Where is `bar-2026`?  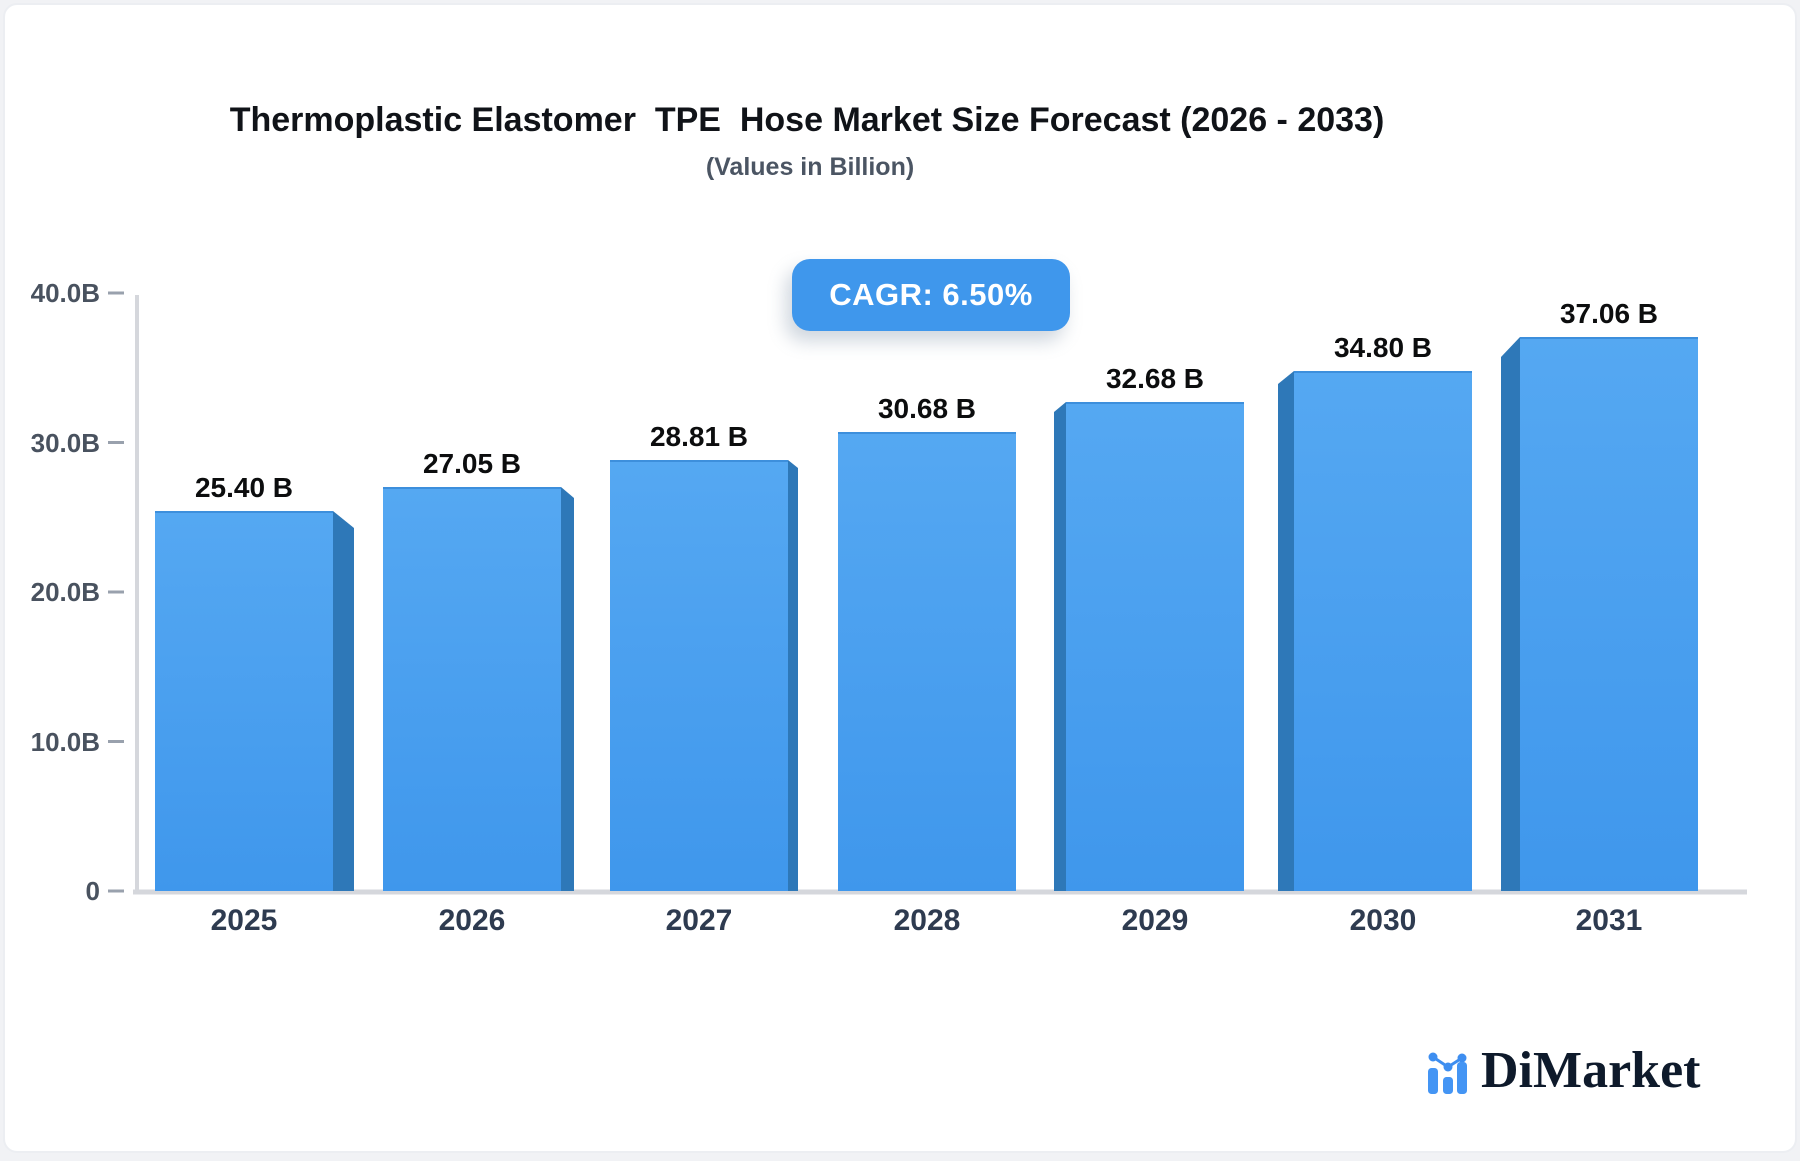
bar-2026 is located at coordinates (478, 689).